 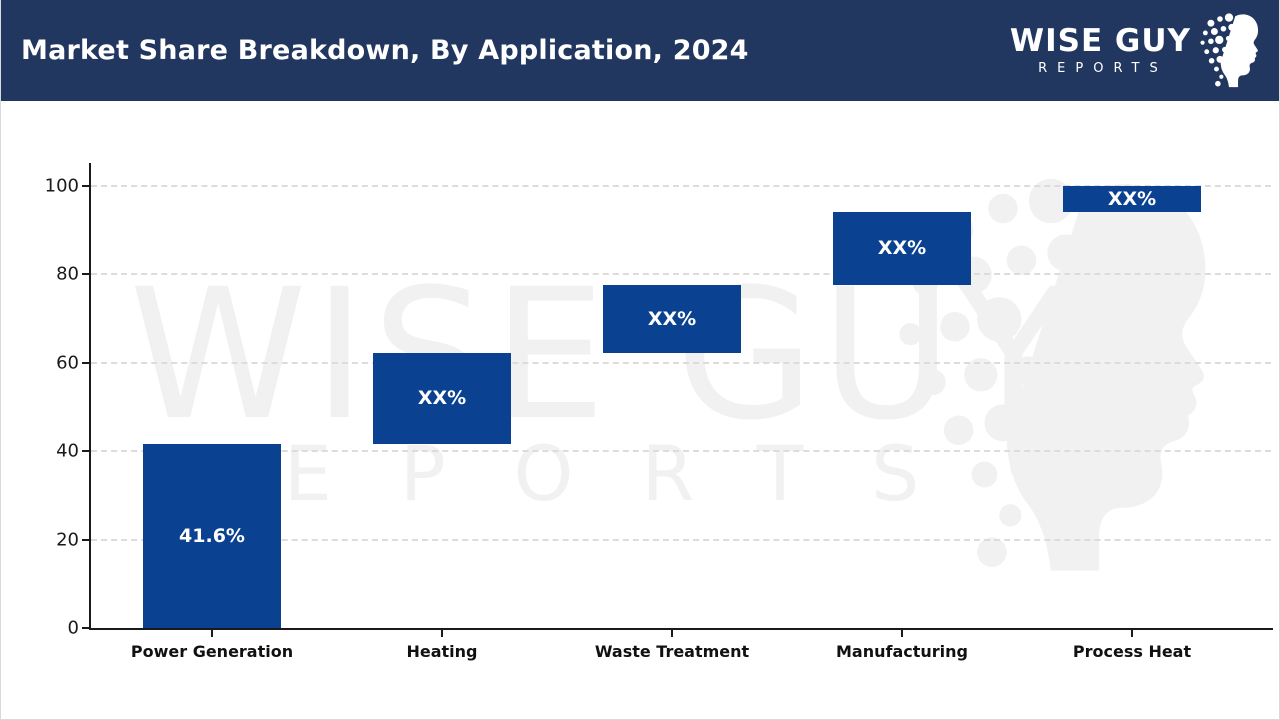 I want to click on x-category-label: Process Heat, so click(x=1132, y=651).